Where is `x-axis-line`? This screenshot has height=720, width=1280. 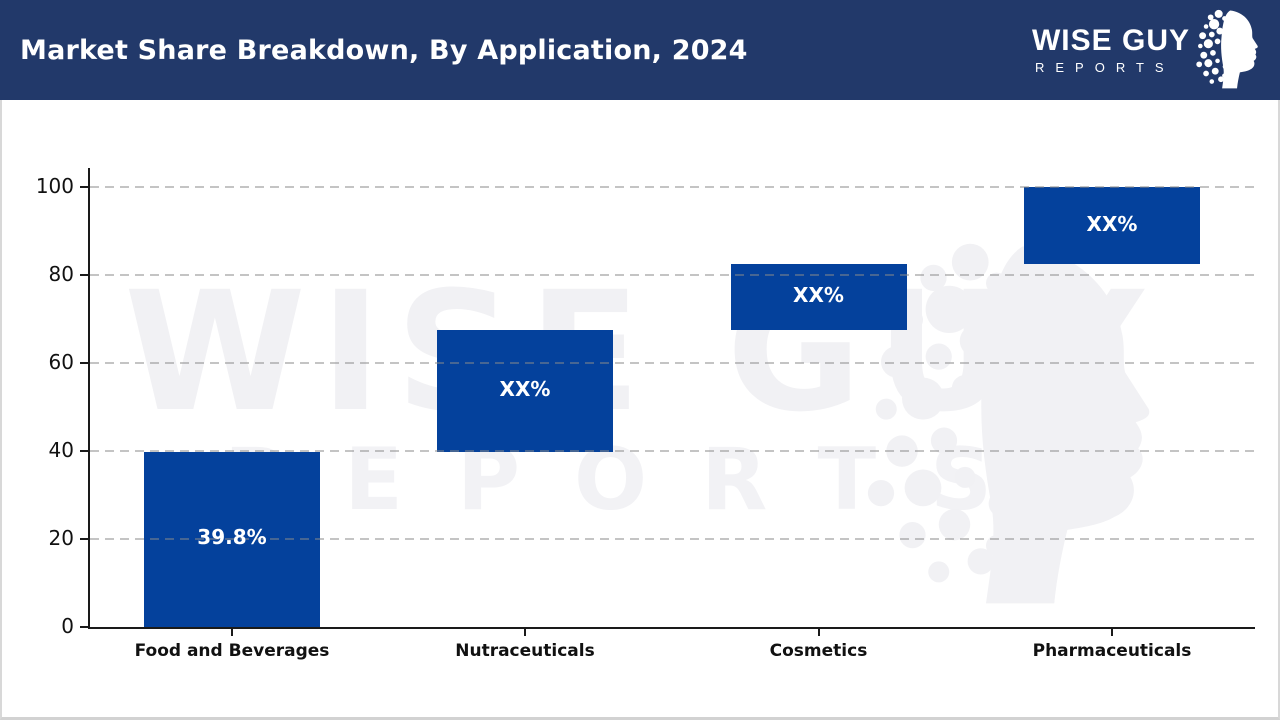 x-axis-line is located at coordinates (671, 628).